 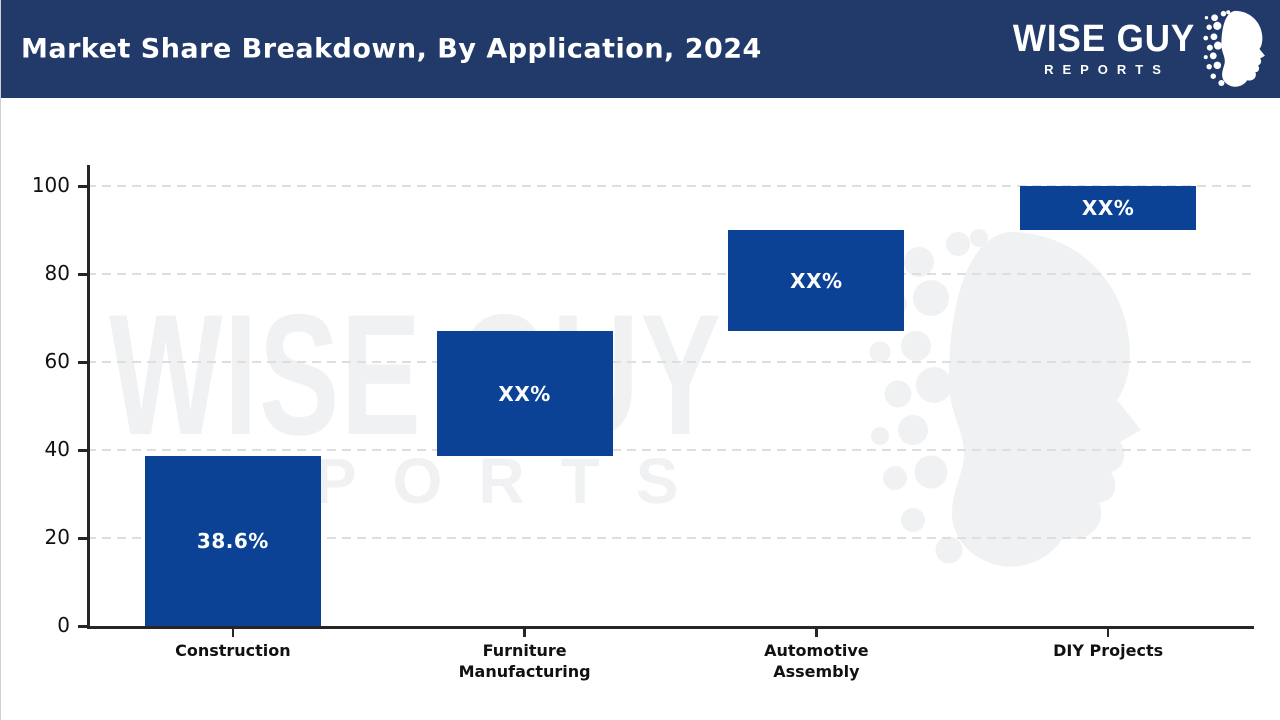 What do you see at coordinates (57, 537) in the screenshot?
I see `y-tick-label-20: 20` at bounding box center [57, 537].